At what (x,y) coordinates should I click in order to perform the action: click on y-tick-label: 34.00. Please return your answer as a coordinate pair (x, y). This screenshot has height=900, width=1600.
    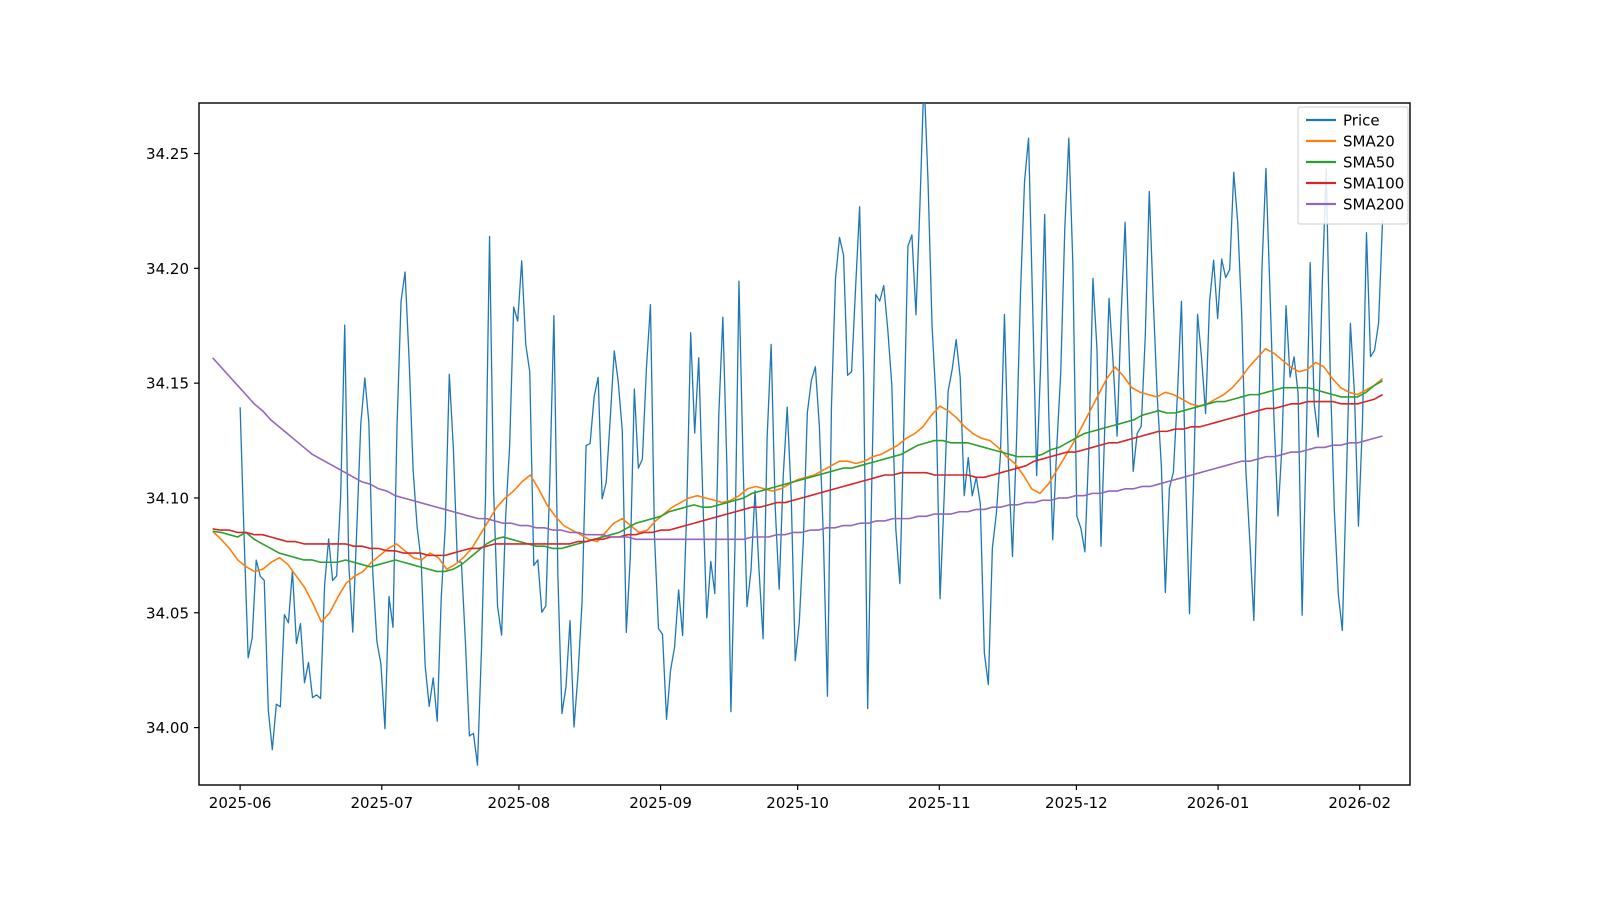
    Looking at the image, I should click on (167, 728).